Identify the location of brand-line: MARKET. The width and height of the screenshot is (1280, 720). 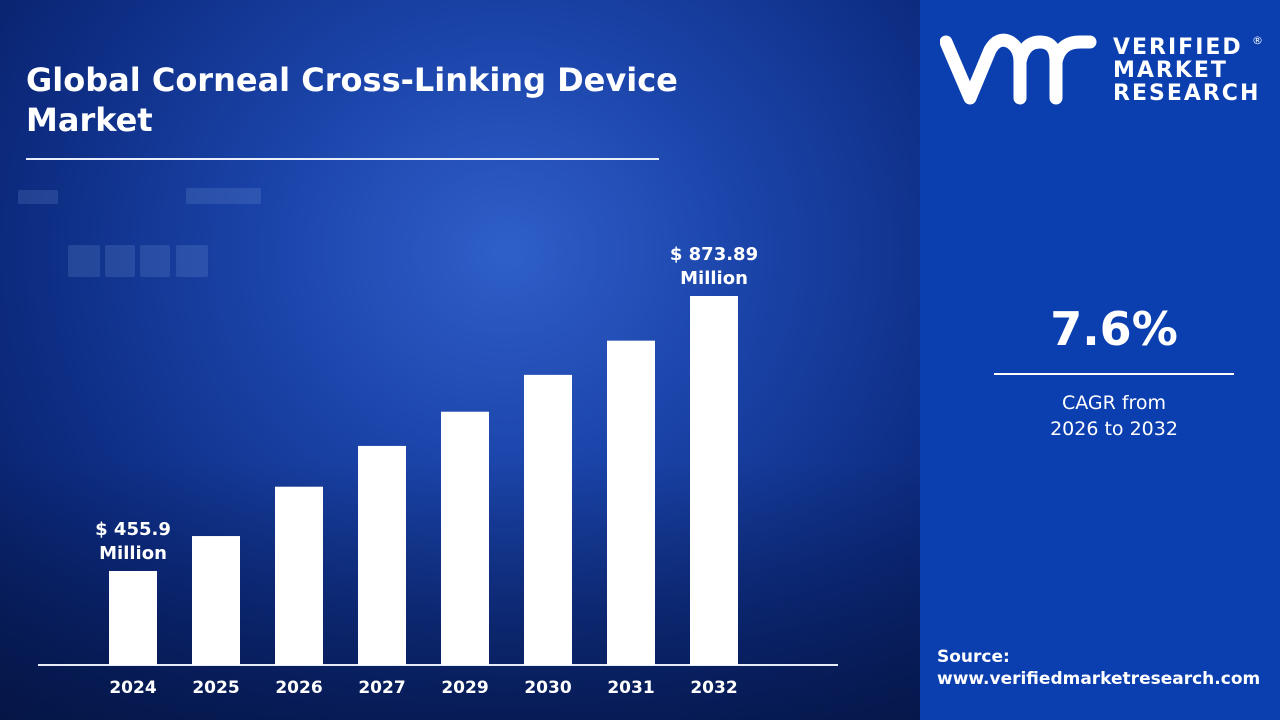
(1170, 70).